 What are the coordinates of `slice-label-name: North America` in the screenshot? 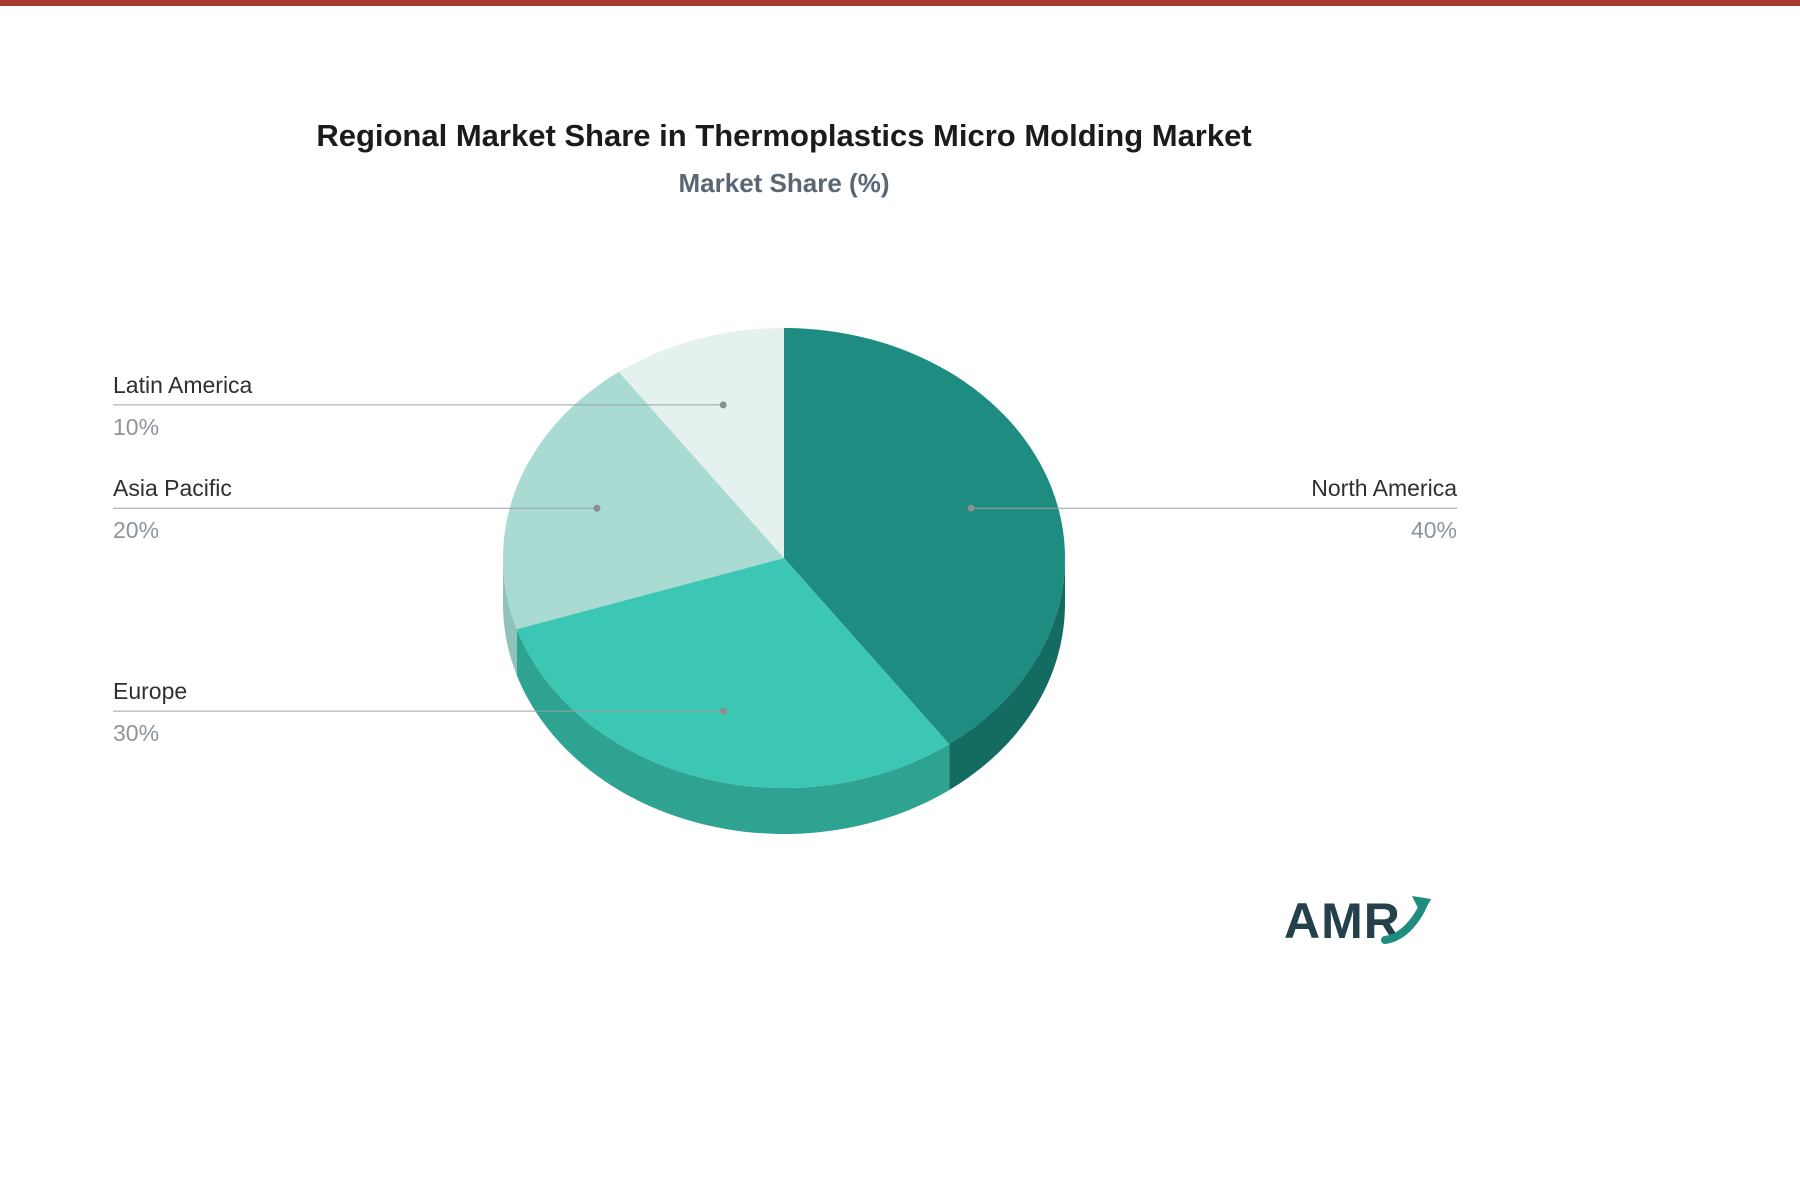 It's located at (1384, 488).